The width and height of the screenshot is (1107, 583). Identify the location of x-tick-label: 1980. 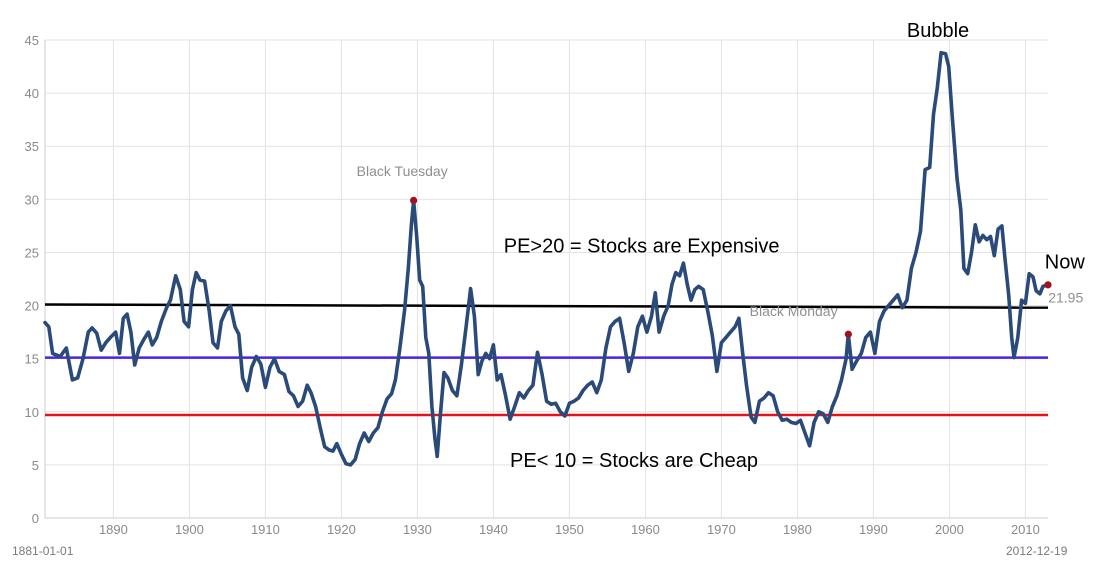
(797, 529).